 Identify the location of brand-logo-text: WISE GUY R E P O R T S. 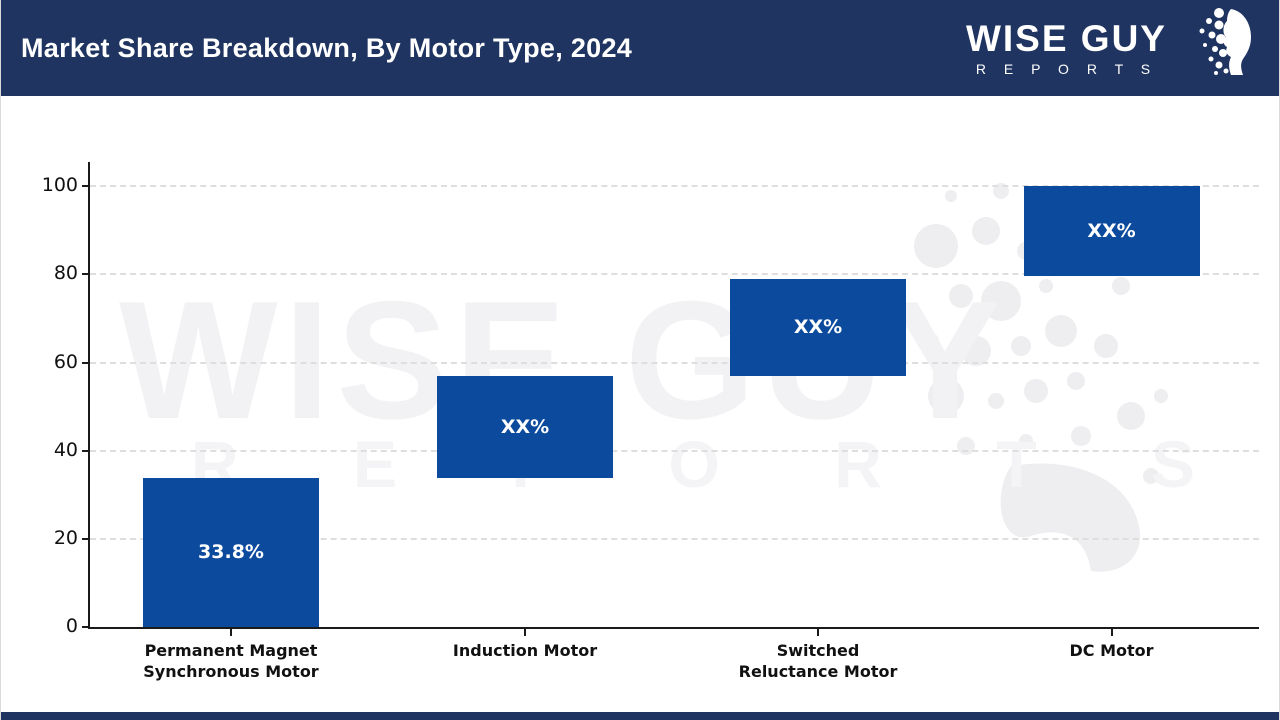
(1066, 48).